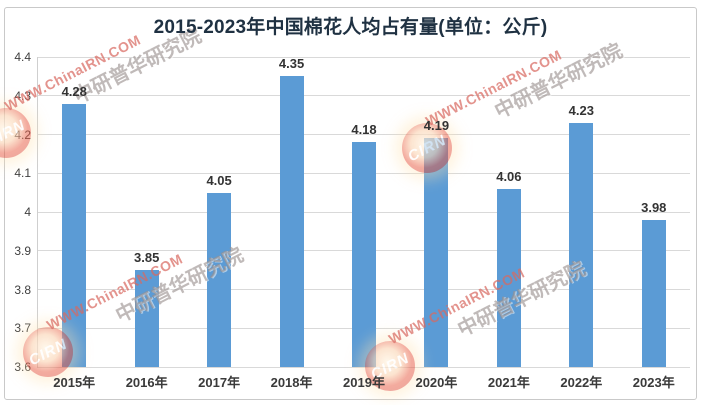 The height and width of the screenshot is (405, 701). What do you see at coordinates (22, 57) in the screenshot?
I see `y-tick-label: 4.4` at bounding box center [22, 57].